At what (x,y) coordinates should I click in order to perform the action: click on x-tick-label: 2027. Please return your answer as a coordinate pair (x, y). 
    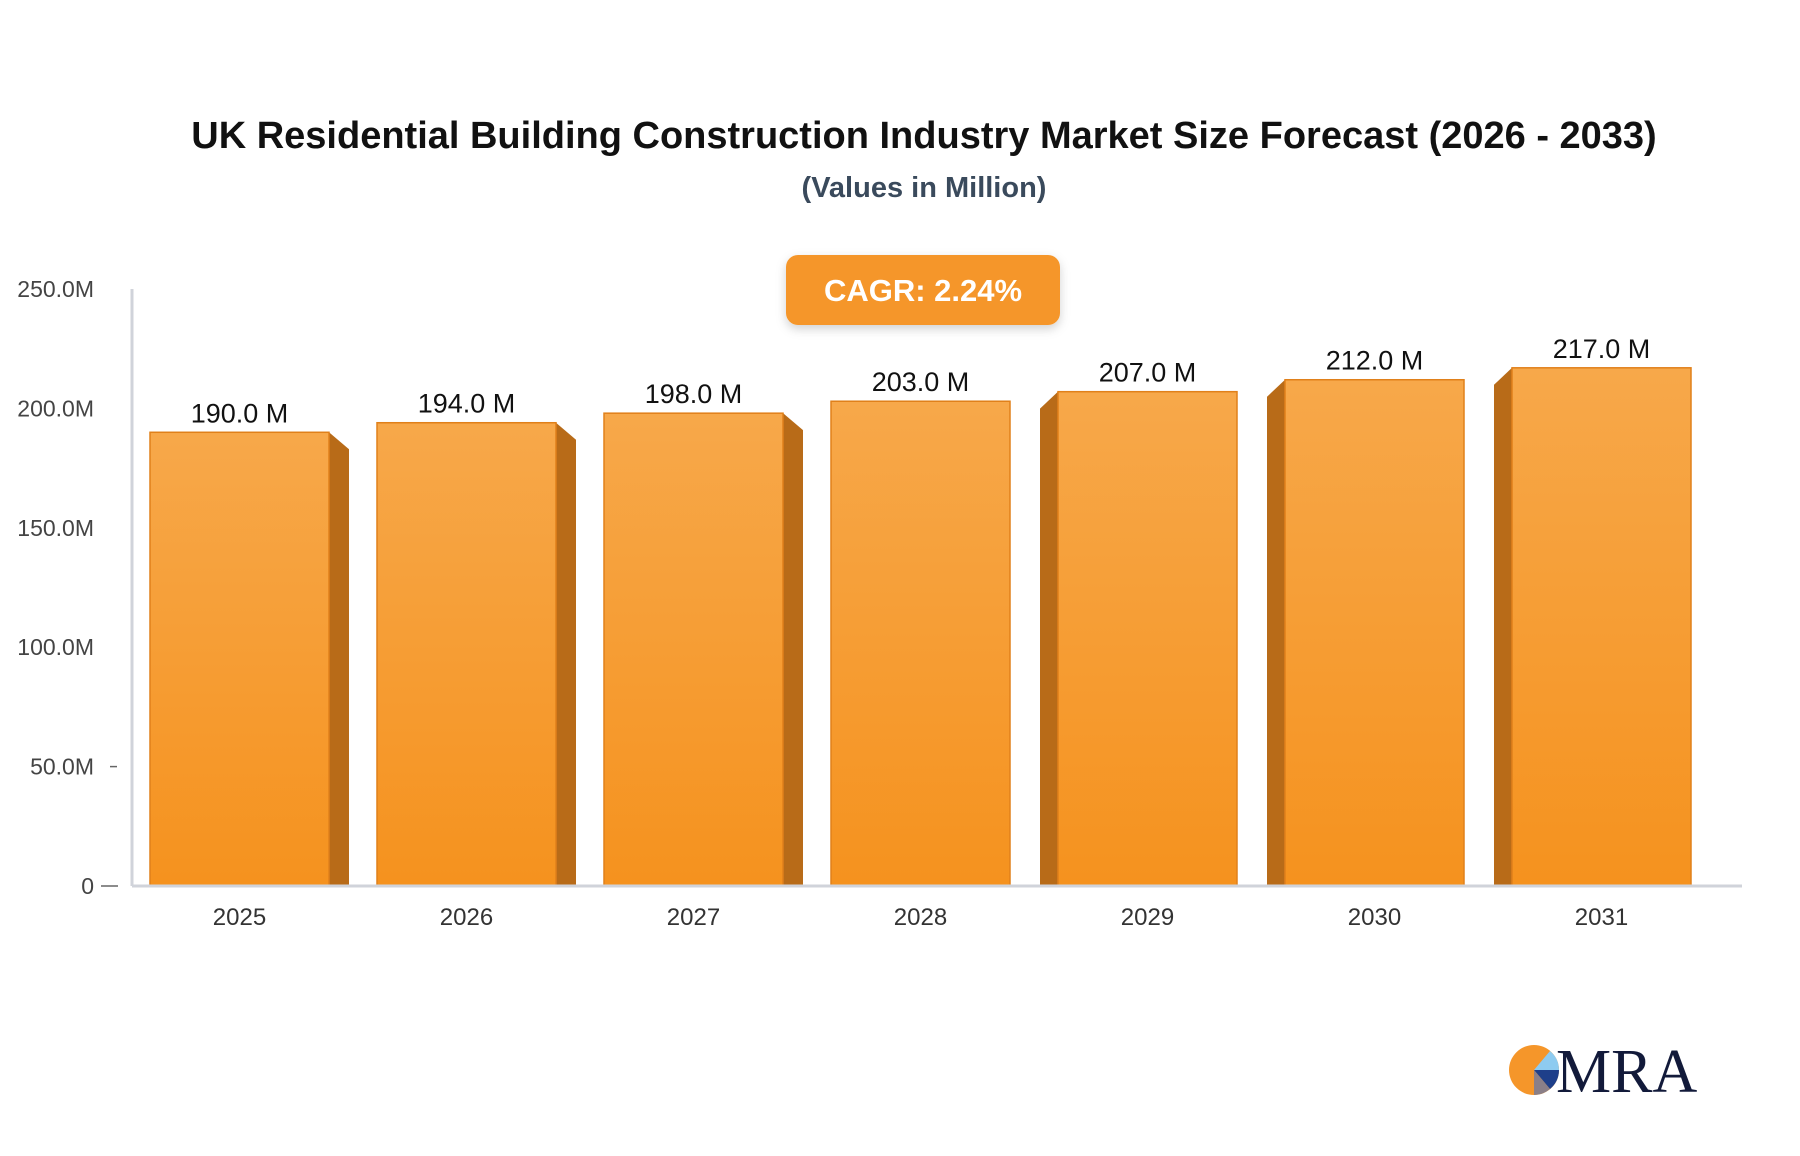
    Looking at the image, I should click on (693, 917).